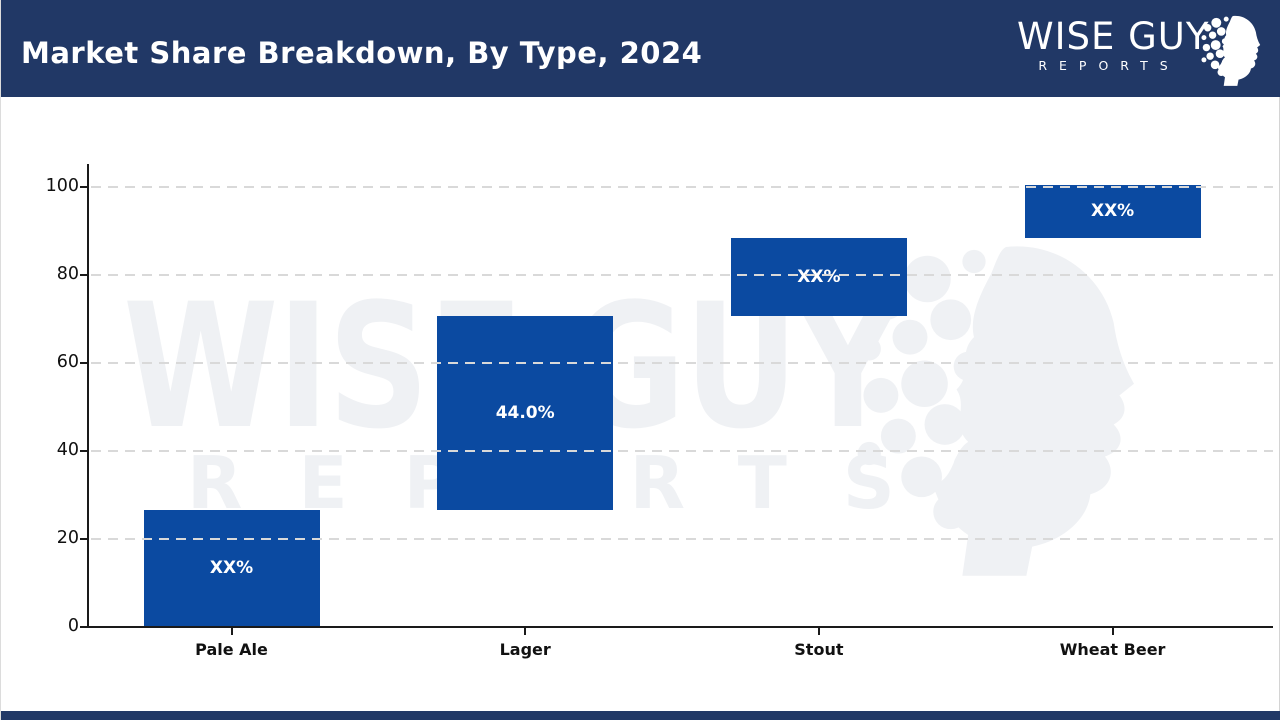 The height and width of the screenshot is (720, 1280). I want to click on x-category-label: Lager, so click(525, 649).